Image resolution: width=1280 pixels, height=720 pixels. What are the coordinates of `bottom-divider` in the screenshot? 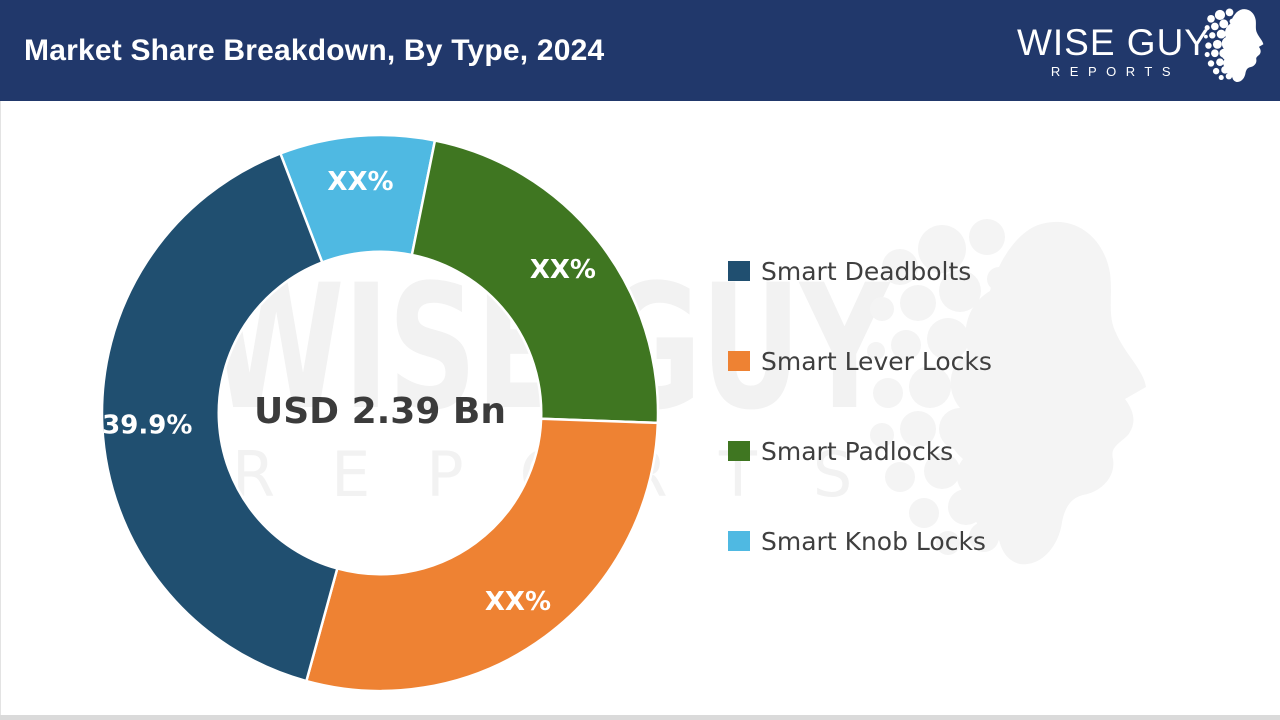 It's located at (640, 717).